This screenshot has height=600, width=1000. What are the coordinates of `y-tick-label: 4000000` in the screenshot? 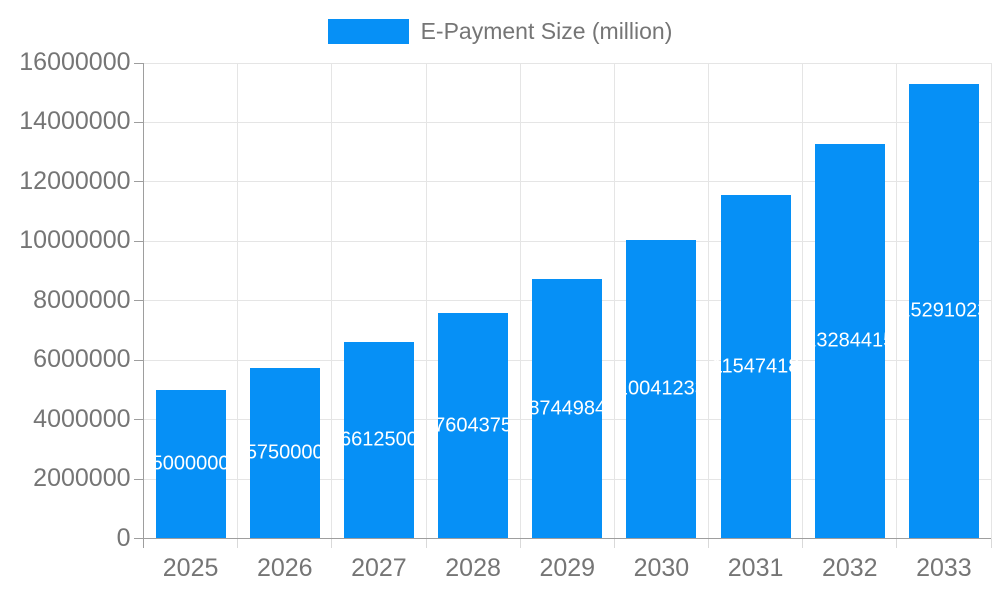 It's located at (82, 418).